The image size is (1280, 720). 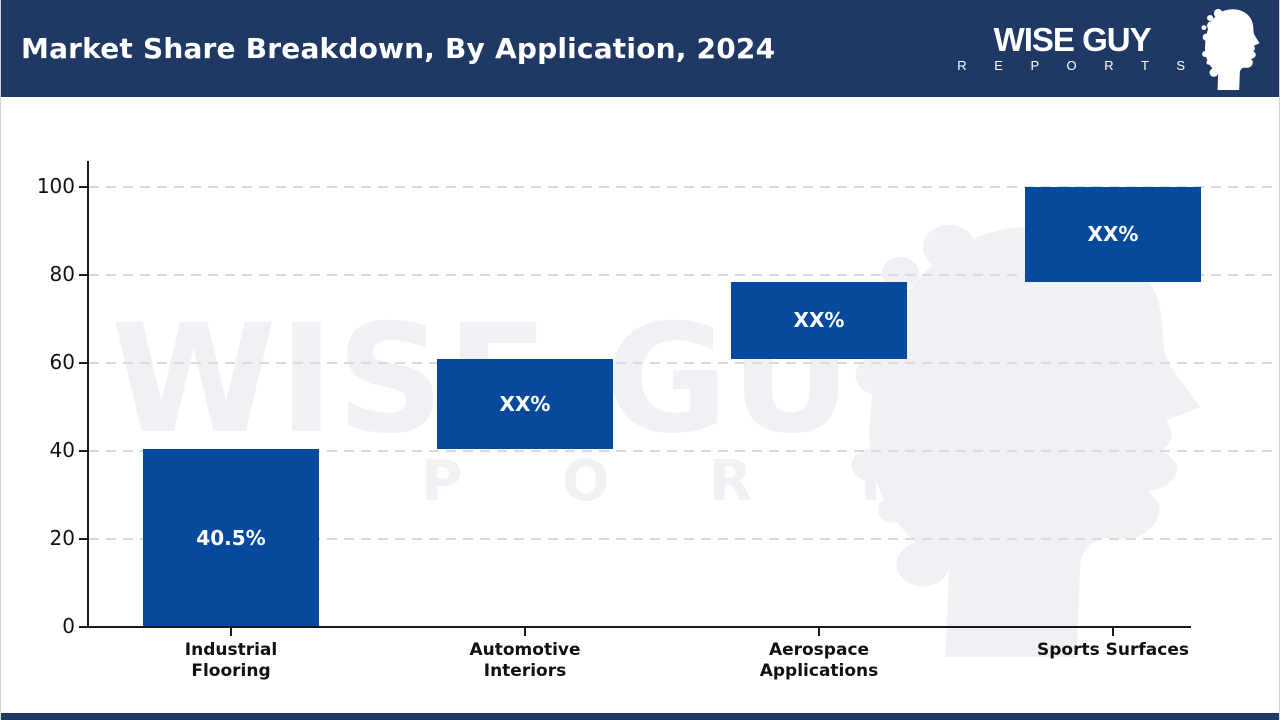 I want to click on x-axis-line, so click(x=639, y=627).